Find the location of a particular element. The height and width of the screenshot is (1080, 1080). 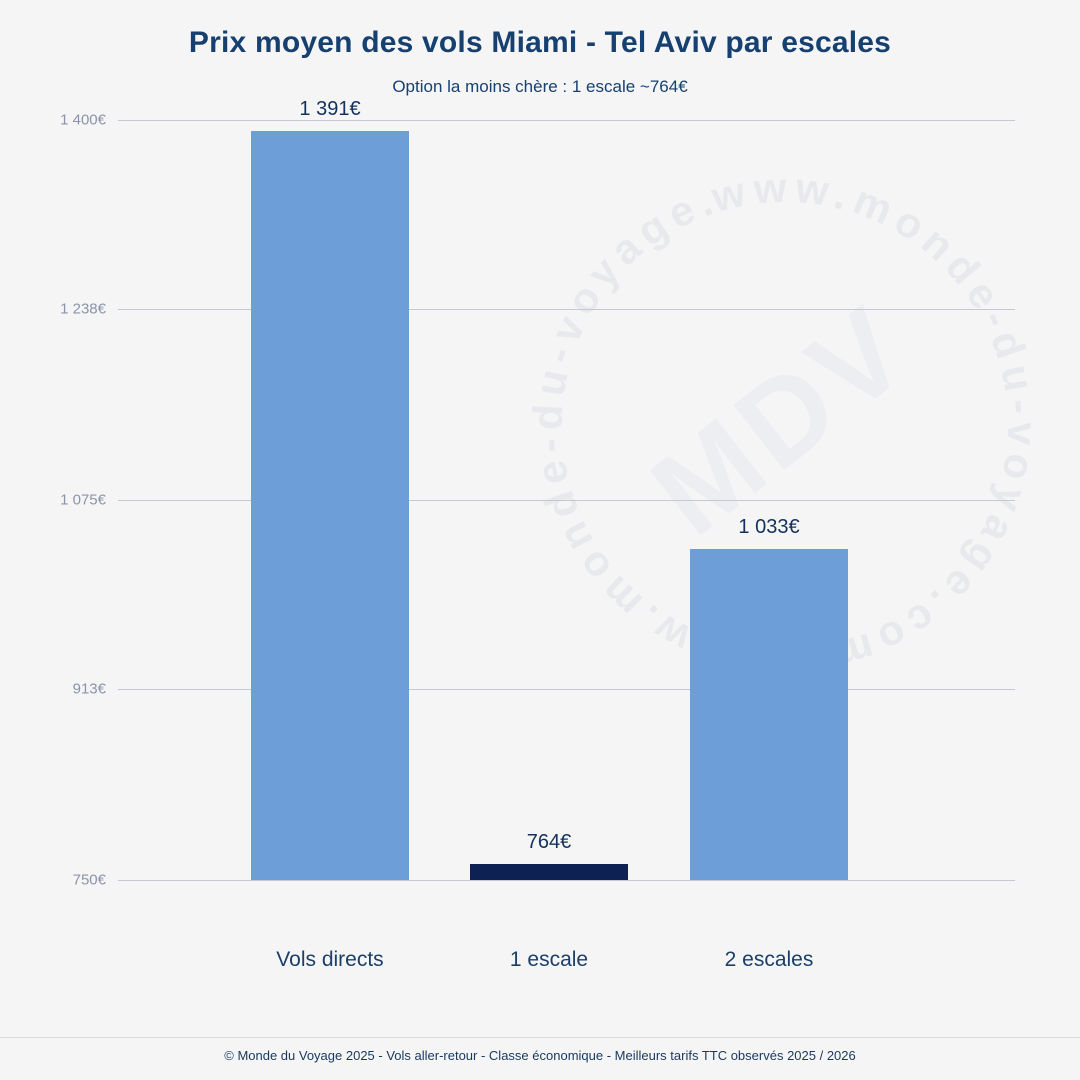

bar-1-escale is located at coordinates (549, 871).